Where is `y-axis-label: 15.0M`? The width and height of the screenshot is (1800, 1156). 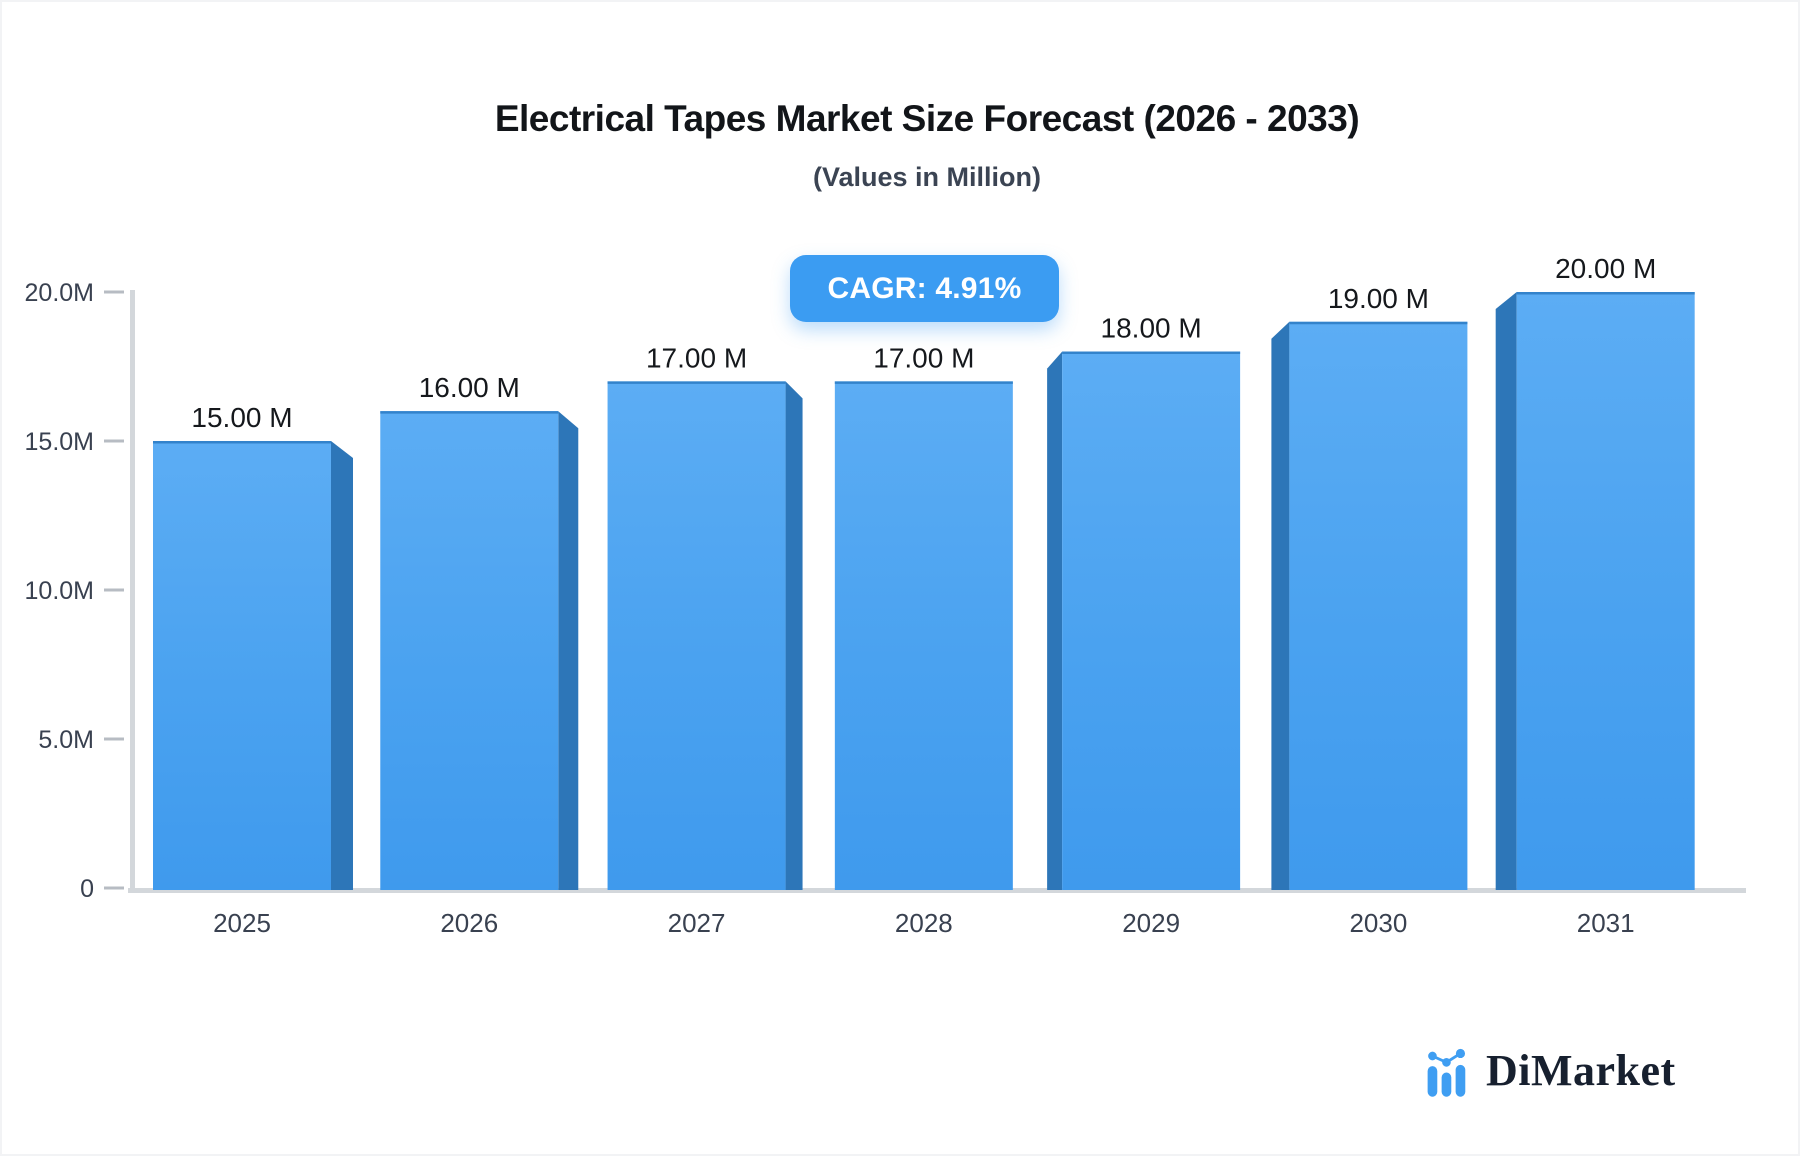 y-axis-label: 15.0M is located at coordinates (59, 442).